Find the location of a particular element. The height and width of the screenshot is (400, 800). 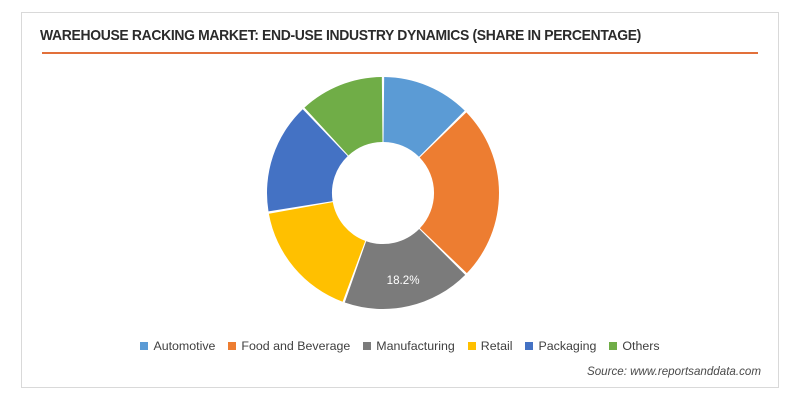

legend-label: Manufacturing is located at coordinates (415, 346).